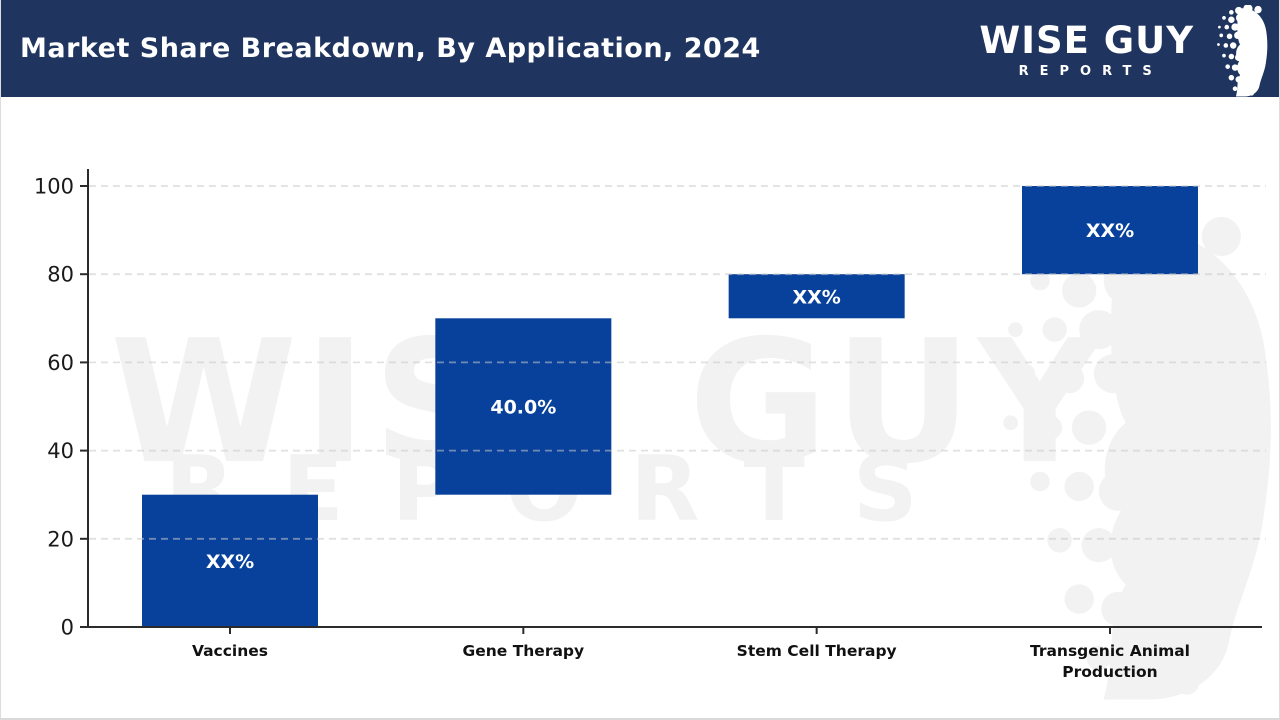  I want to click on xtick-label-transgenic-animal-production: Transgenic Animal, so click(1110, 651).